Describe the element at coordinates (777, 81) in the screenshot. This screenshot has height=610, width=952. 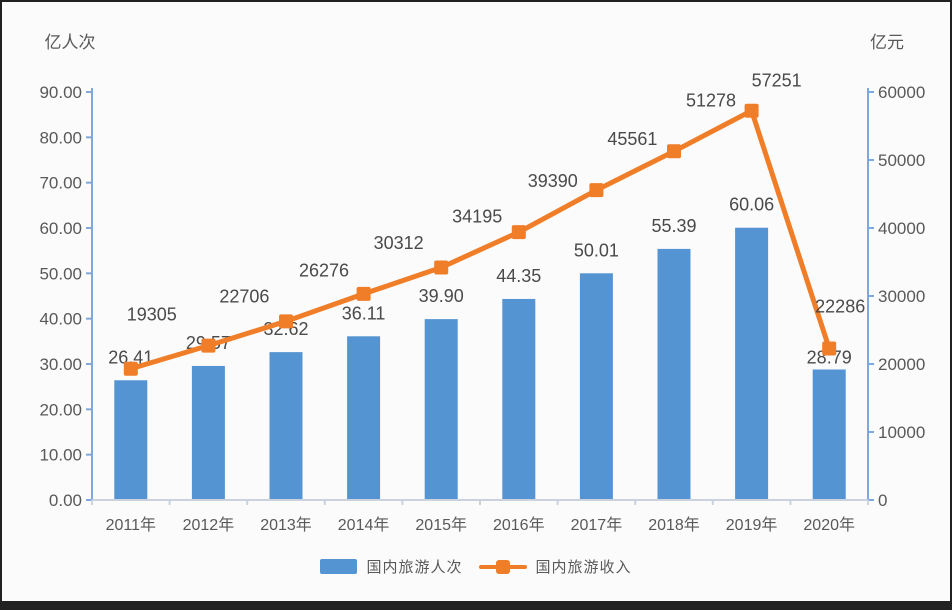
I see `line-value-label: 57251` at that location.